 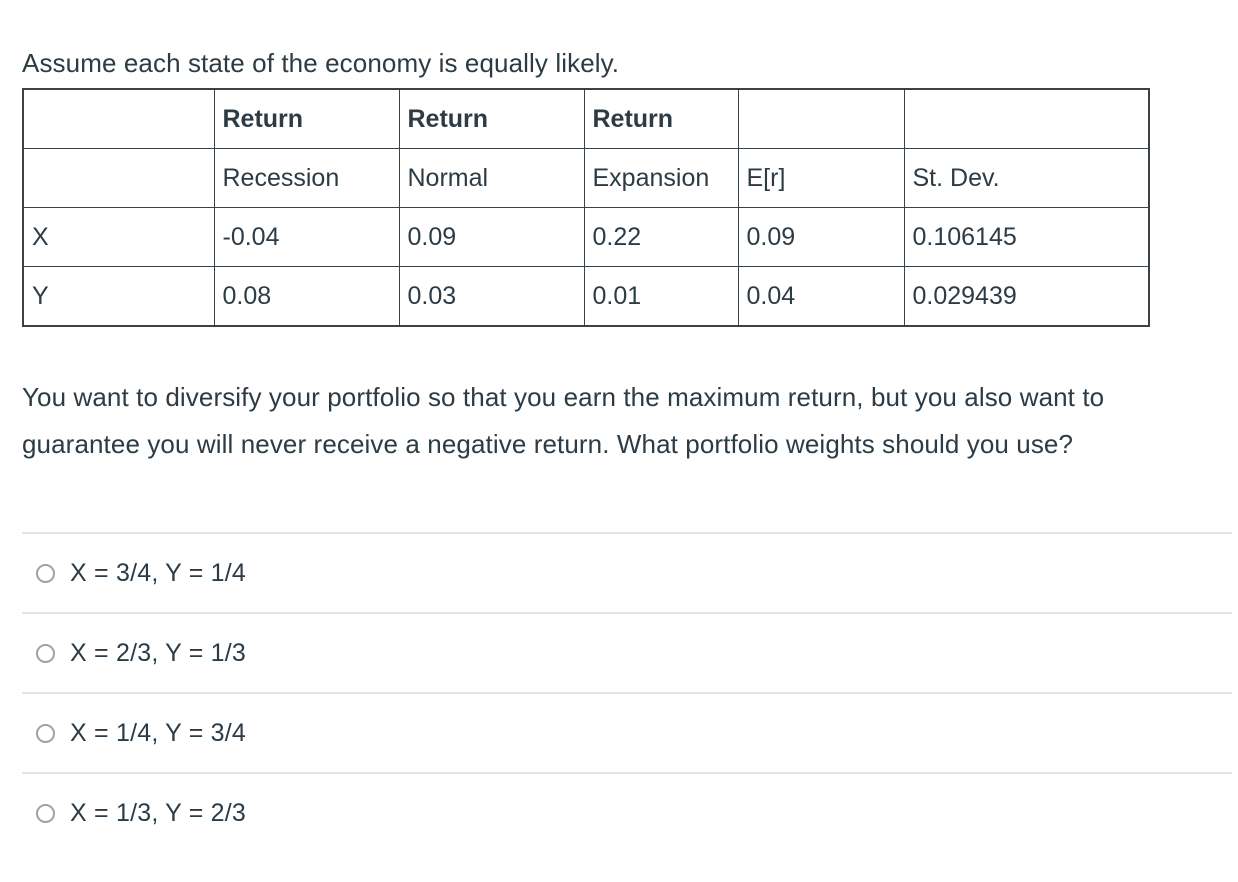 I want to click on cell-y-expected-return: 0.04, so click(x=821, y=296).